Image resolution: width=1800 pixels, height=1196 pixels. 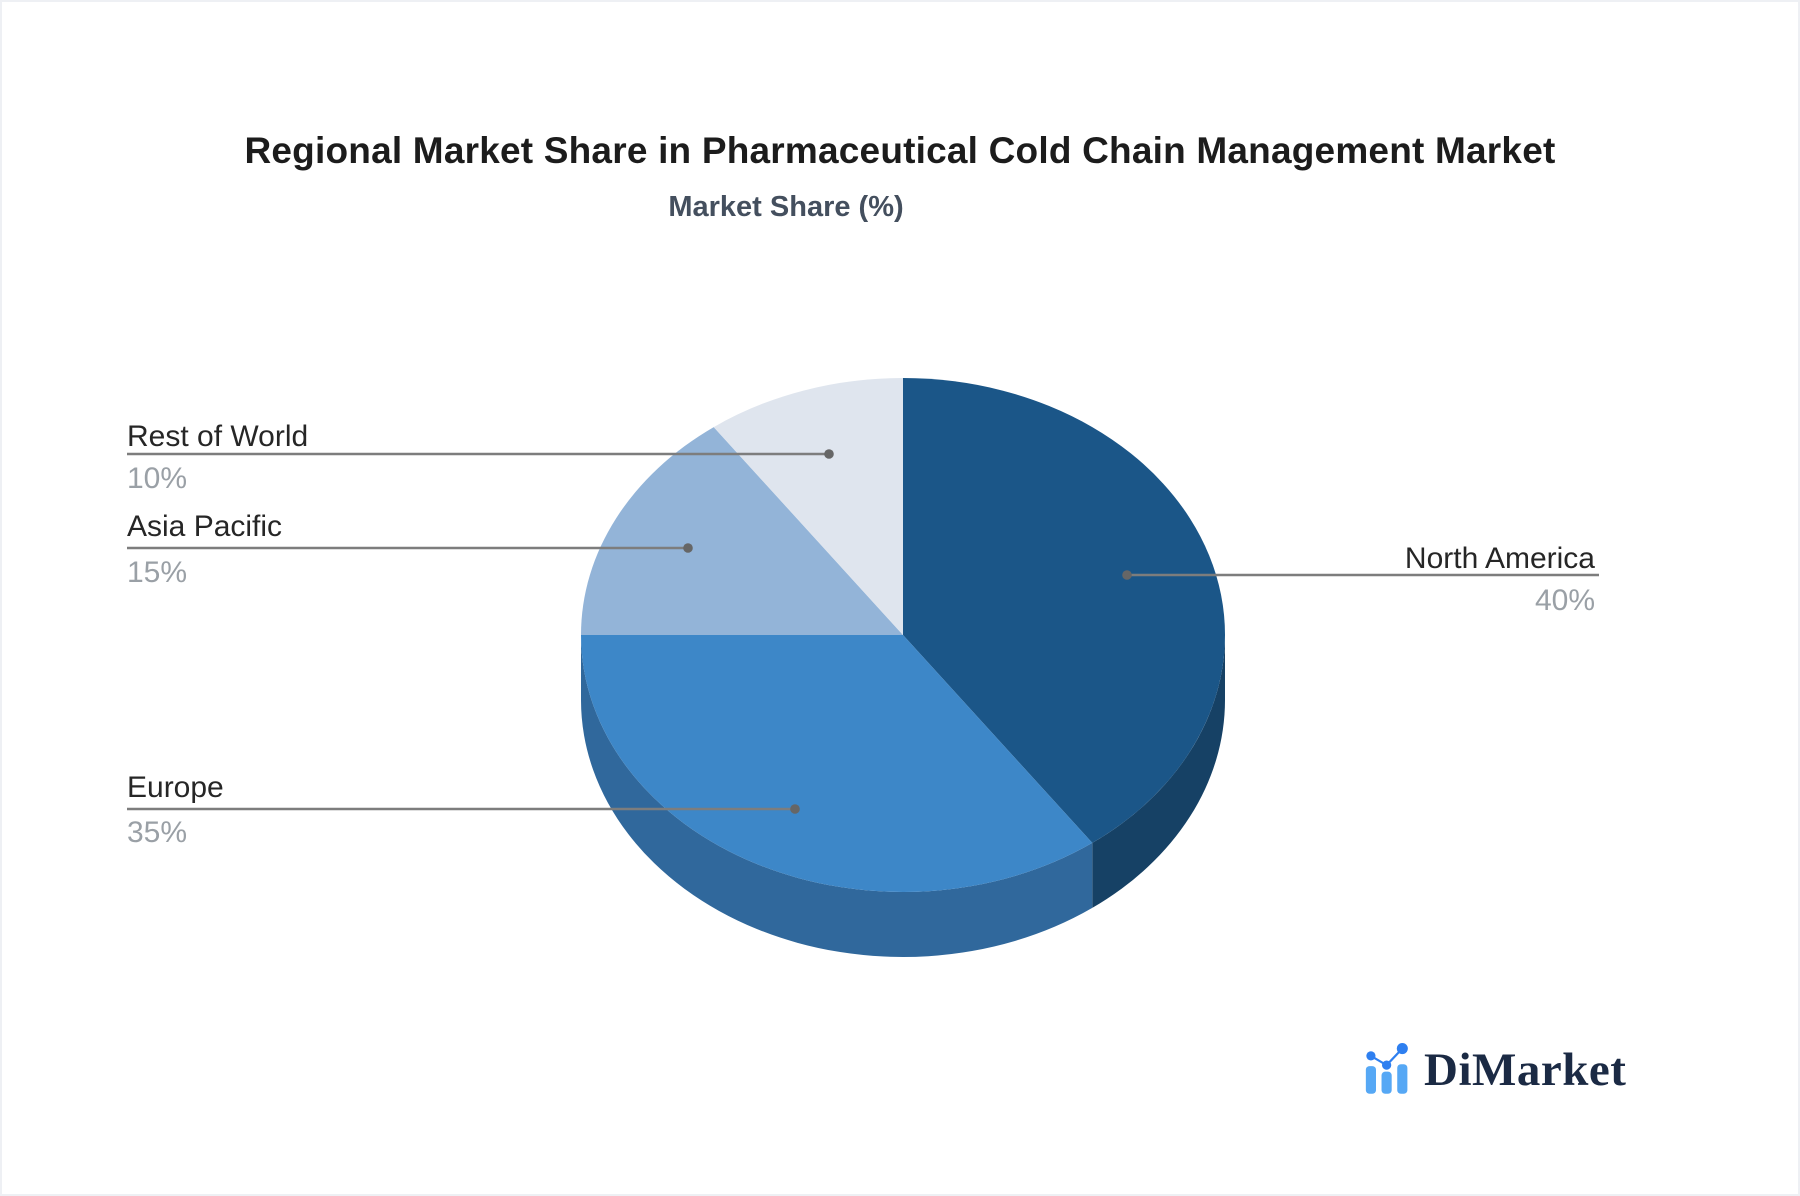 I want to click on pie-side-europe, so click(x=837, y=796).